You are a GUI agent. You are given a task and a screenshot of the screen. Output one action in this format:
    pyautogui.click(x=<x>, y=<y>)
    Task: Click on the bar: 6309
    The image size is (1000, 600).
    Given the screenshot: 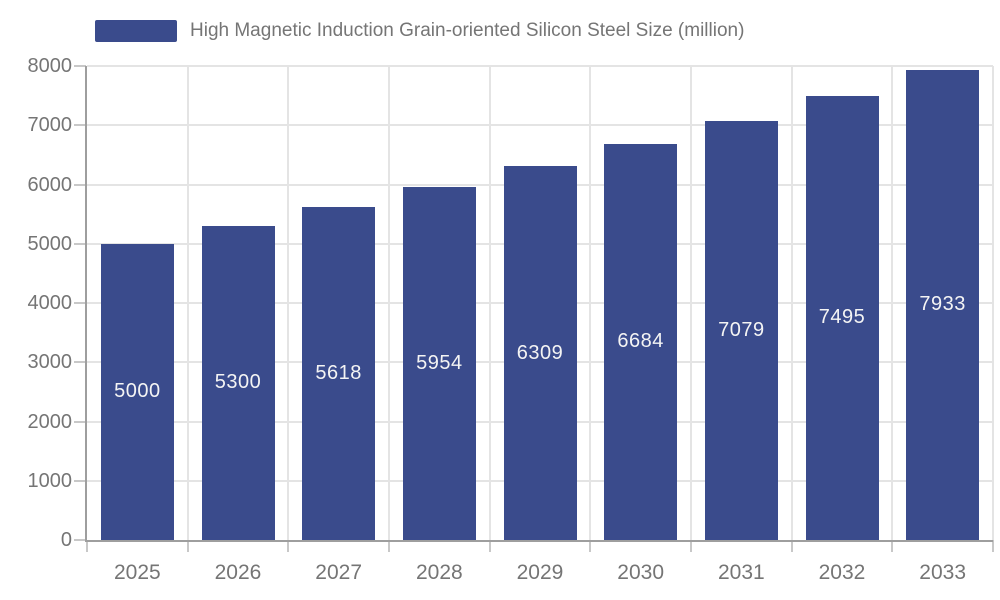 What is the action you would take?
    pyautogui.click(x=540, y=353)
    